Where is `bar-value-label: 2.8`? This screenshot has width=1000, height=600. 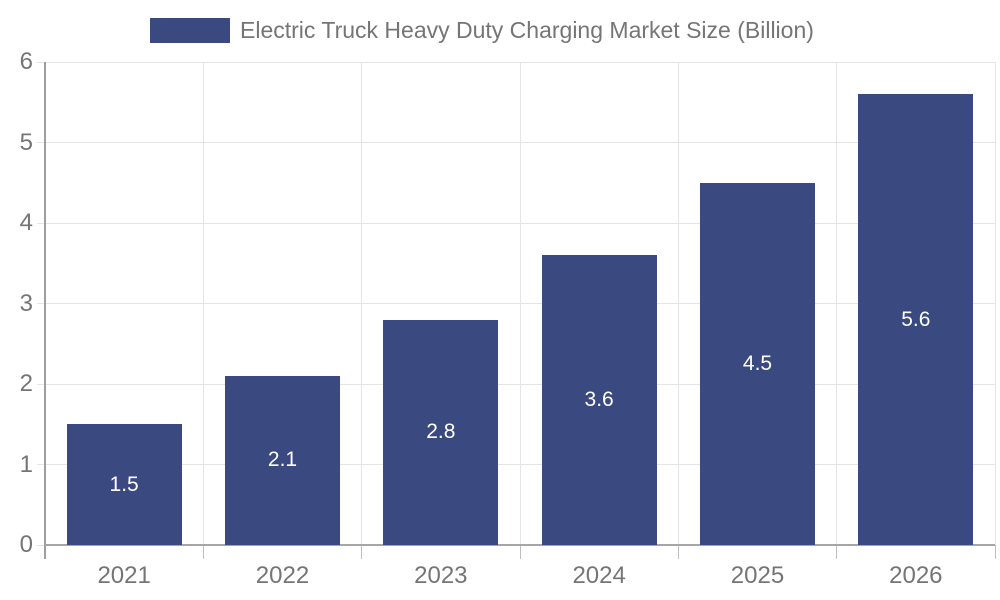
bar-value-label: 2.8 is located at coordinates (441, 432).